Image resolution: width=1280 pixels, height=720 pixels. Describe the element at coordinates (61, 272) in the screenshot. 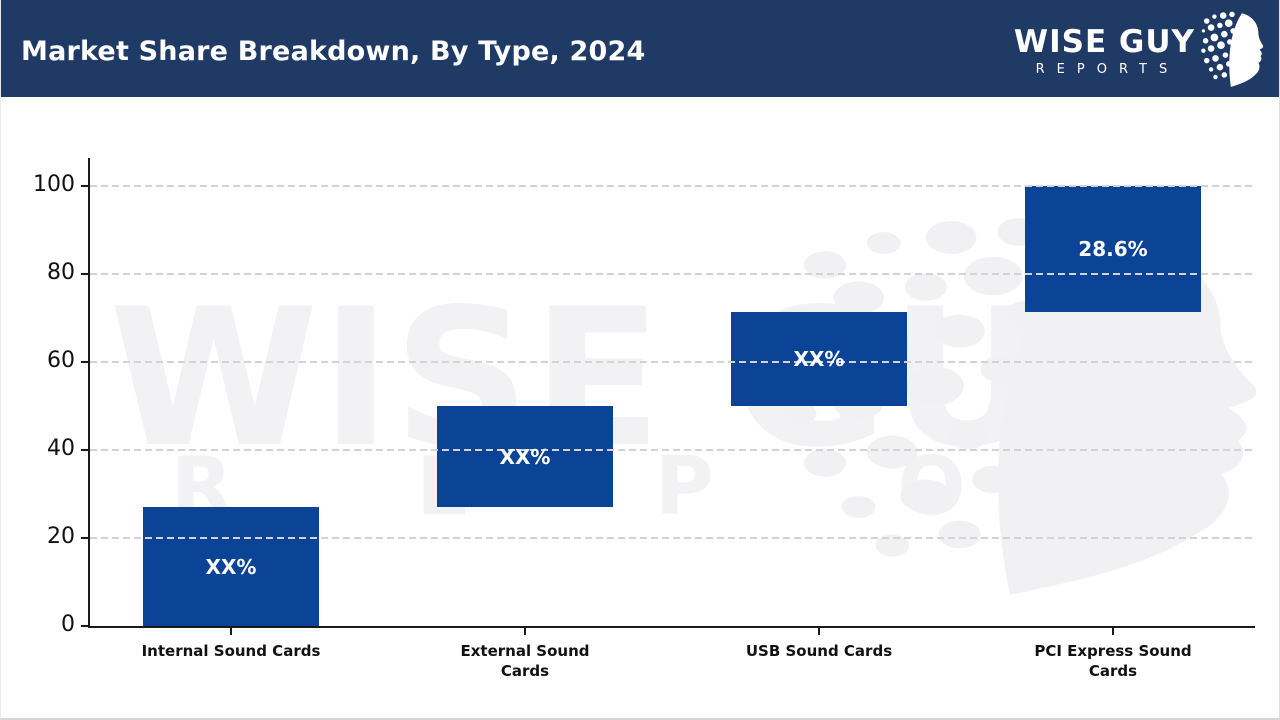

I see `y-tick-label: 80` at that location.